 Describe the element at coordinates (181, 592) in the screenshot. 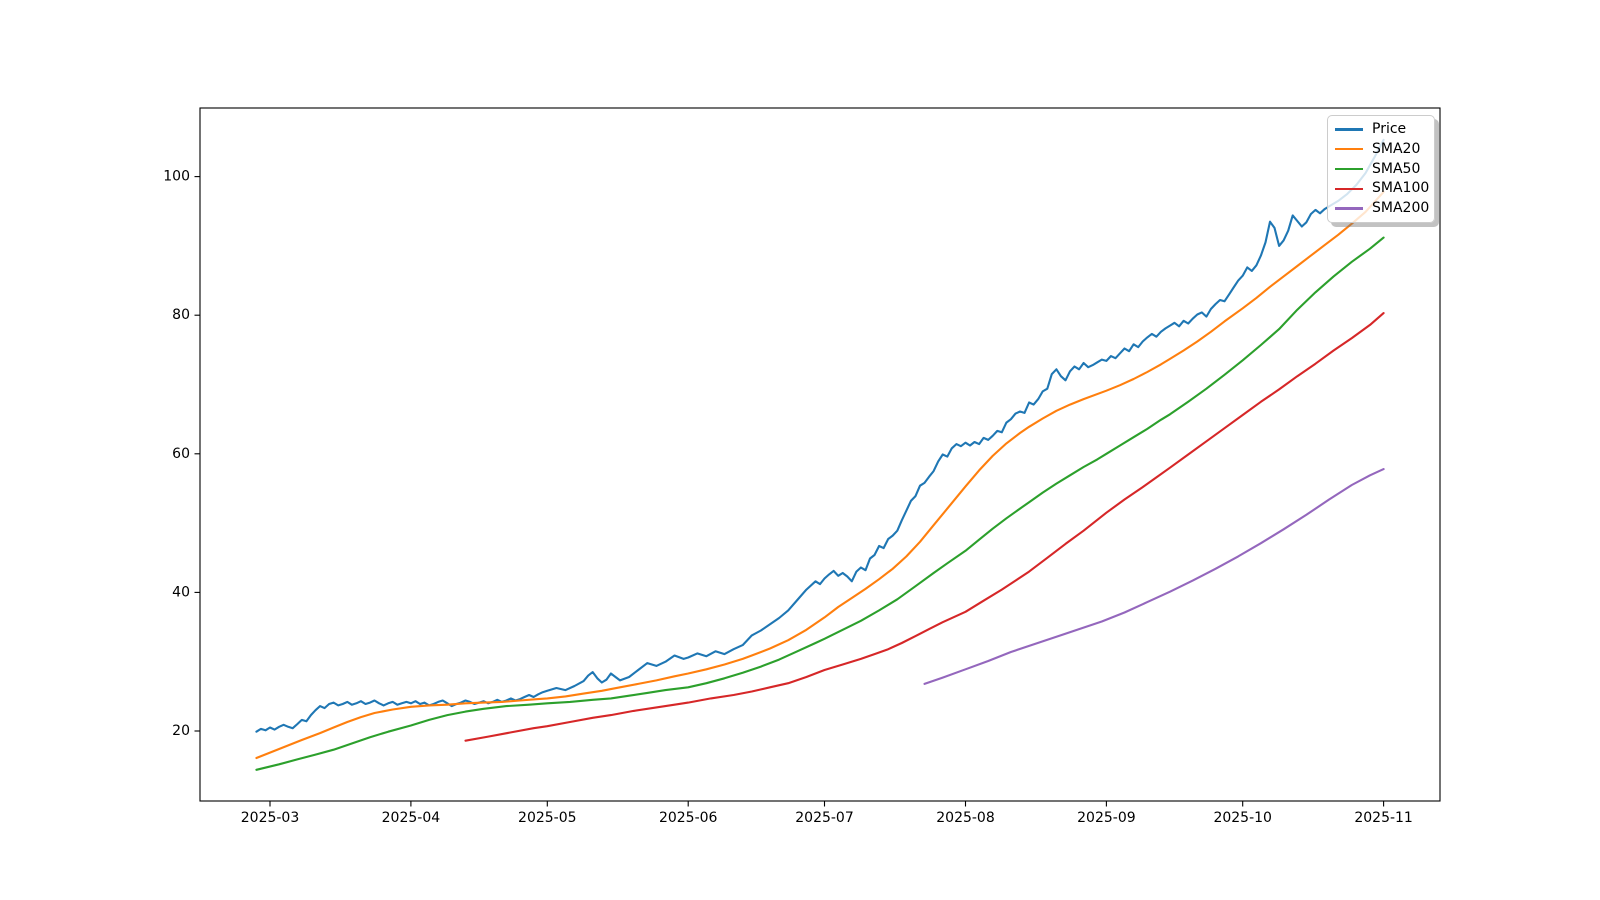

I see `y-tick-label: 40` at that location.